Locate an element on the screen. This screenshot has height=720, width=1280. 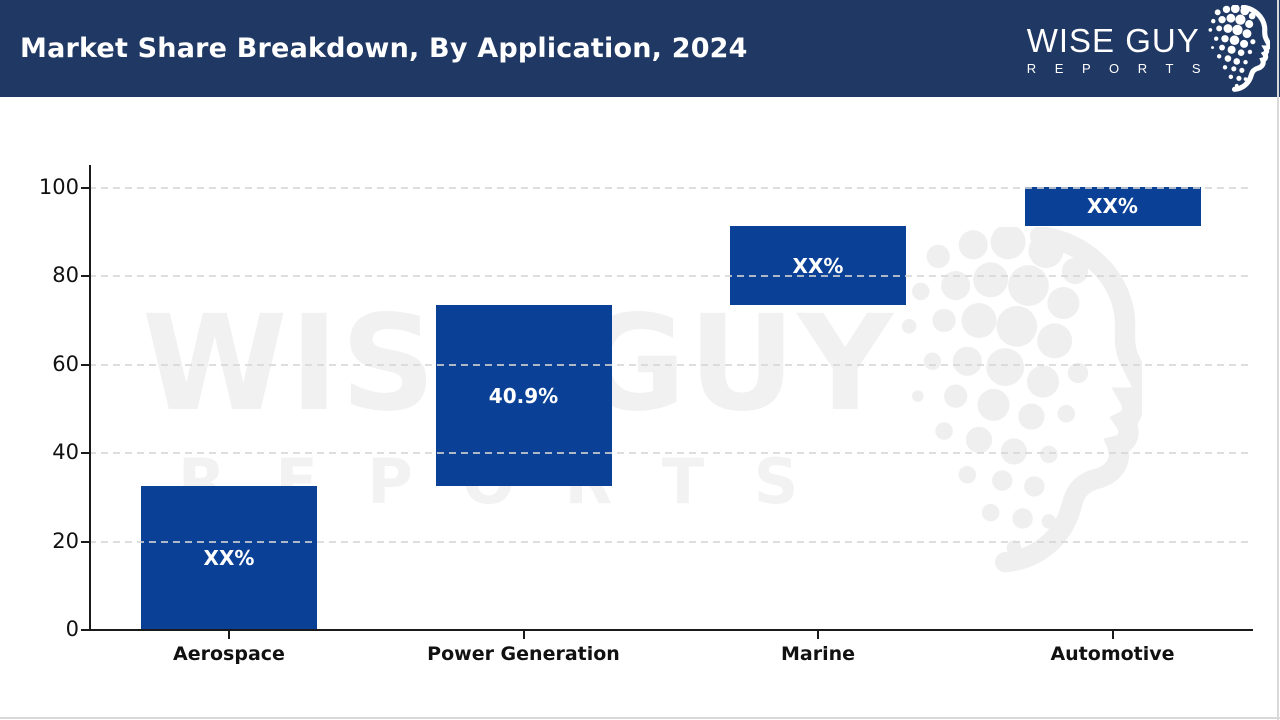
y-tick-label: 80 is located at coordinates (65, 275).